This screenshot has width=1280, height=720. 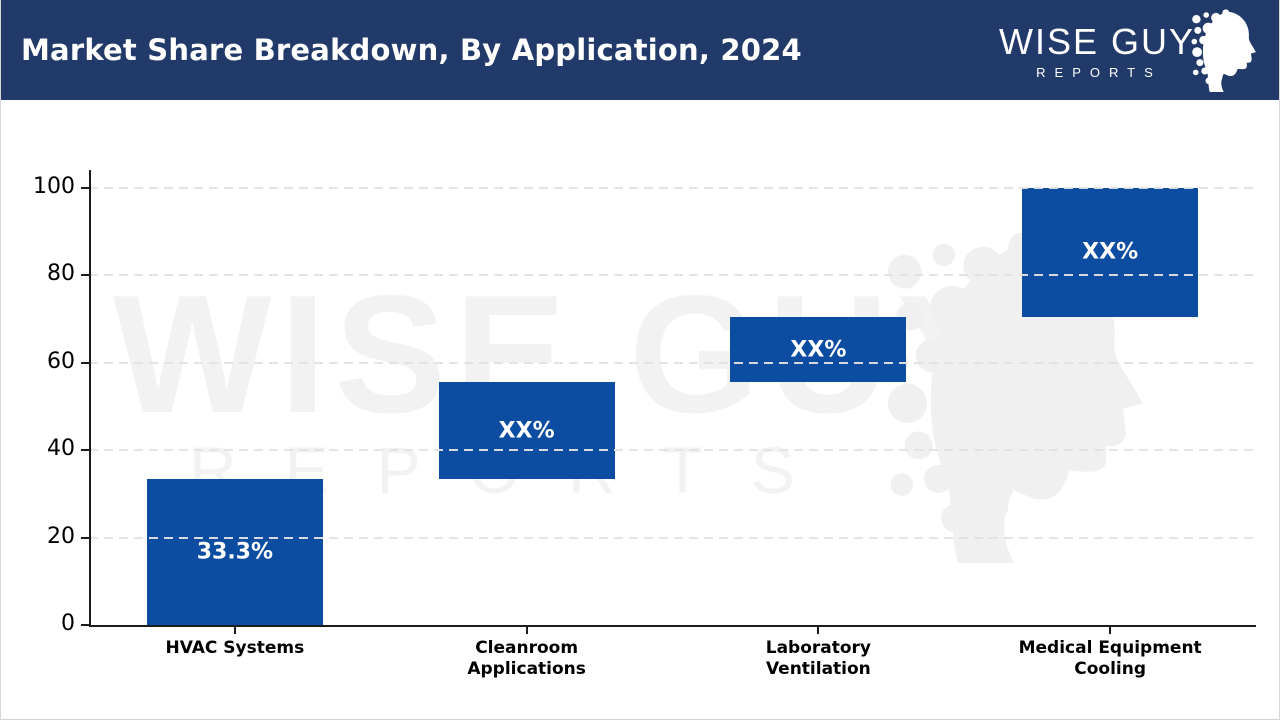 I want to click on logo-face-icon, so click(x=1223, y=50).